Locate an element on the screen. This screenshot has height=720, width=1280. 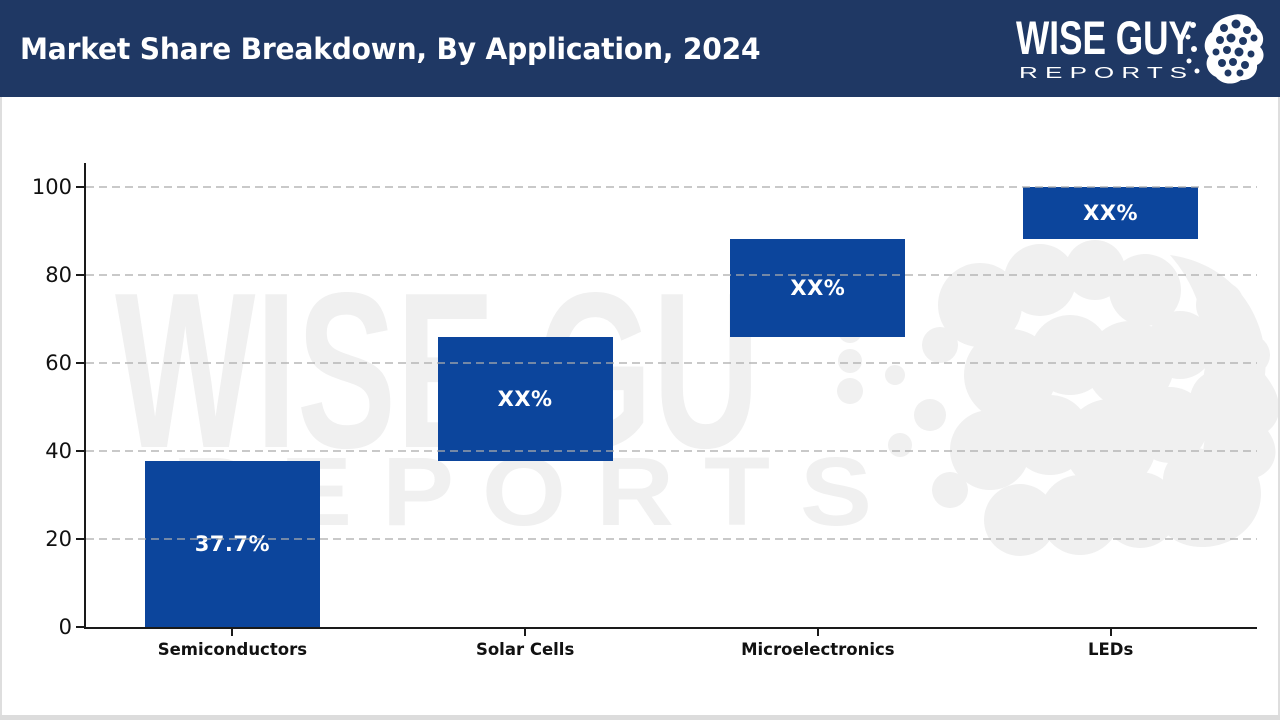
bar-microelectronics: XX% is located at coordinates (818, 288).